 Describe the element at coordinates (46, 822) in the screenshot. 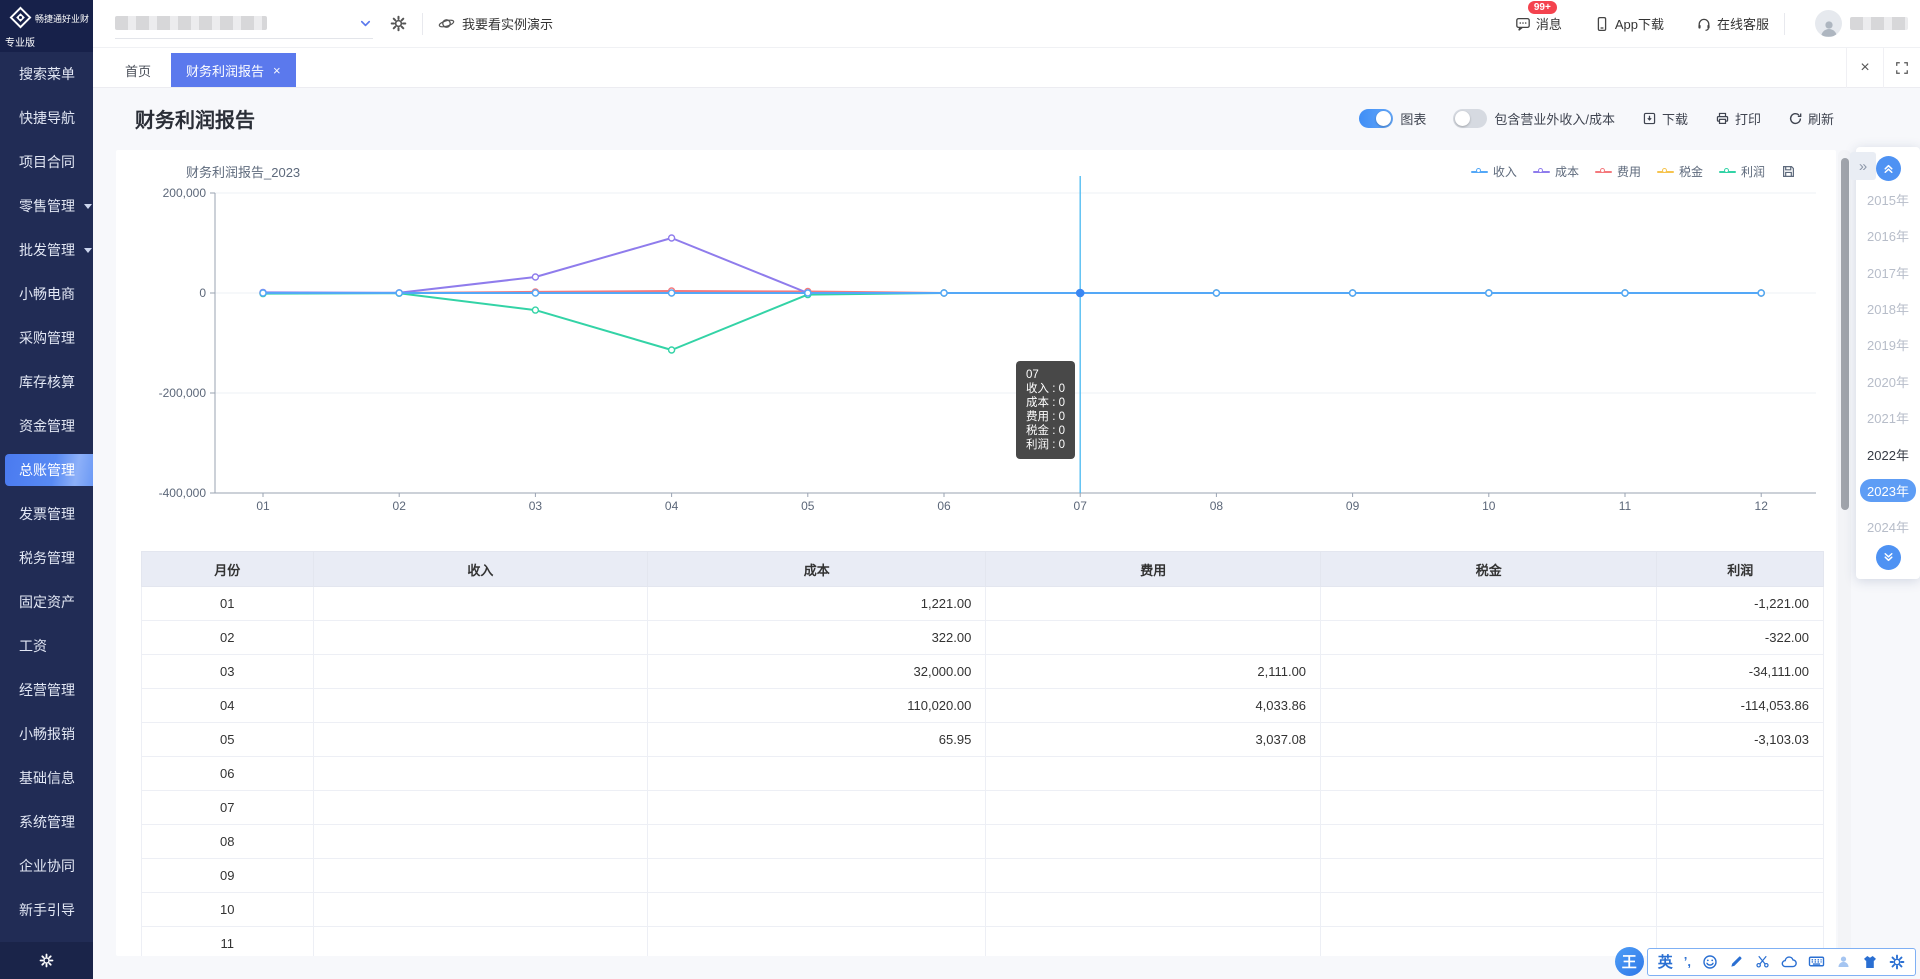

I see `sidebar-item-17: 系统管理` at that location.